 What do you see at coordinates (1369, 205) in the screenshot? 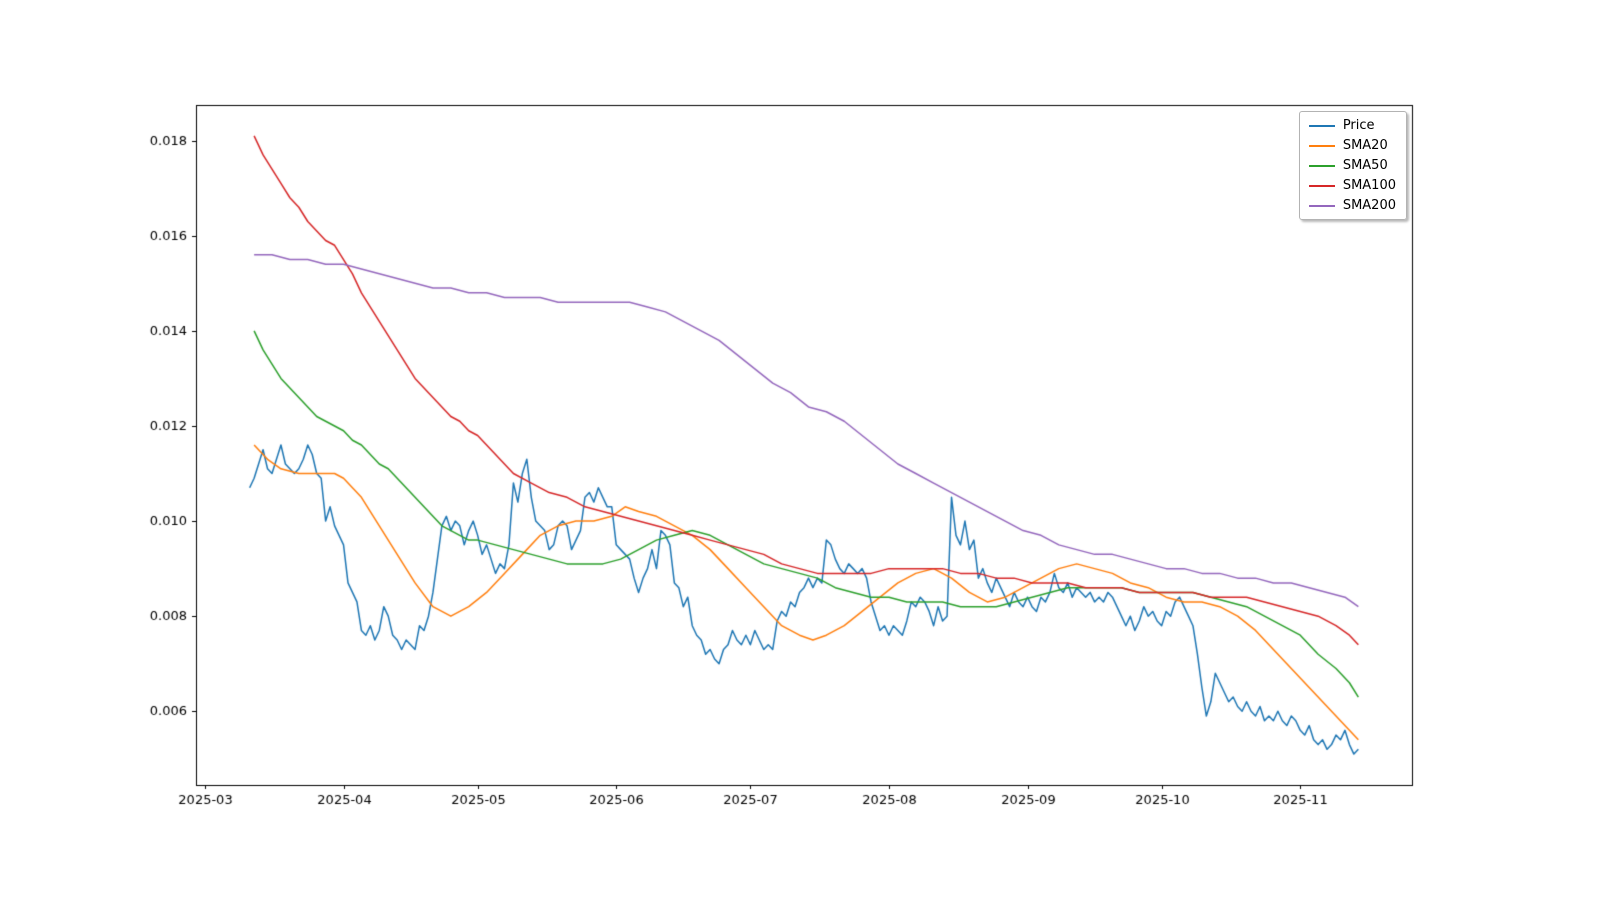
I see `legend-label: SMA200` at bounding box center [1369, 205].